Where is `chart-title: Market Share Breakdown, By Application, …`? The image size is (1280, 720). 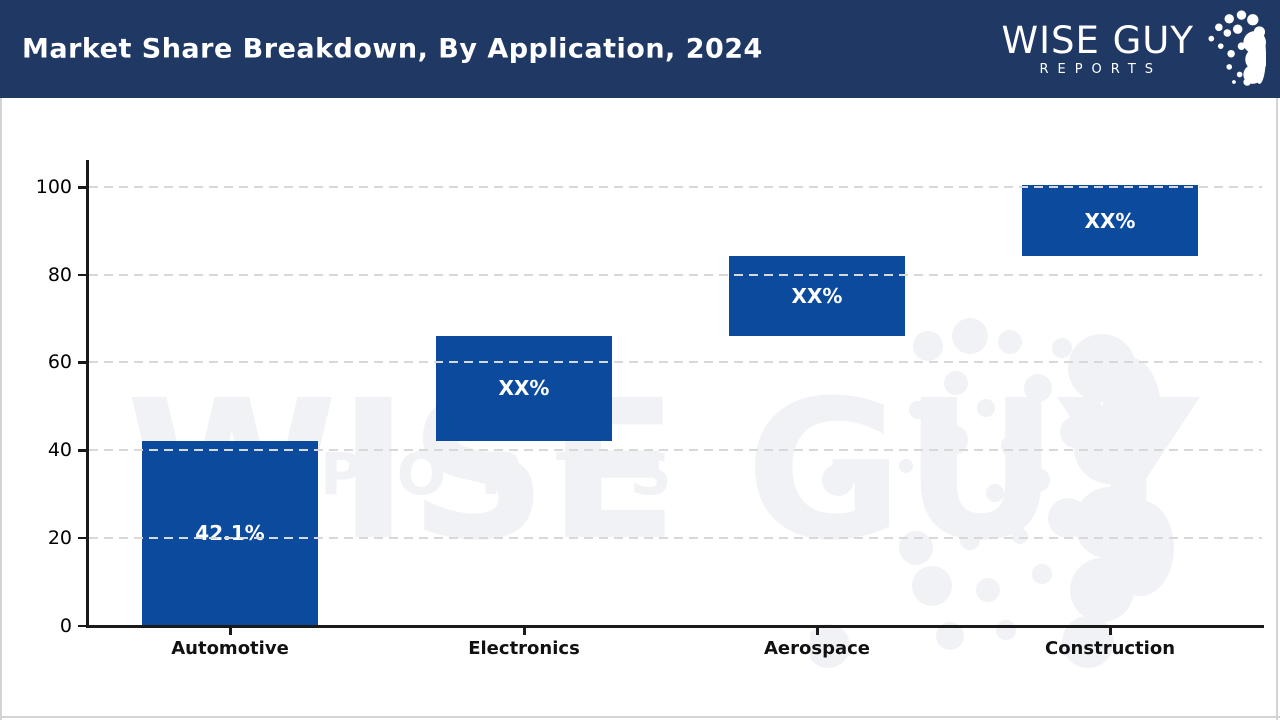
chart-title: Market Share Breakdown, By Application, … is located at coordinates (392, 49).